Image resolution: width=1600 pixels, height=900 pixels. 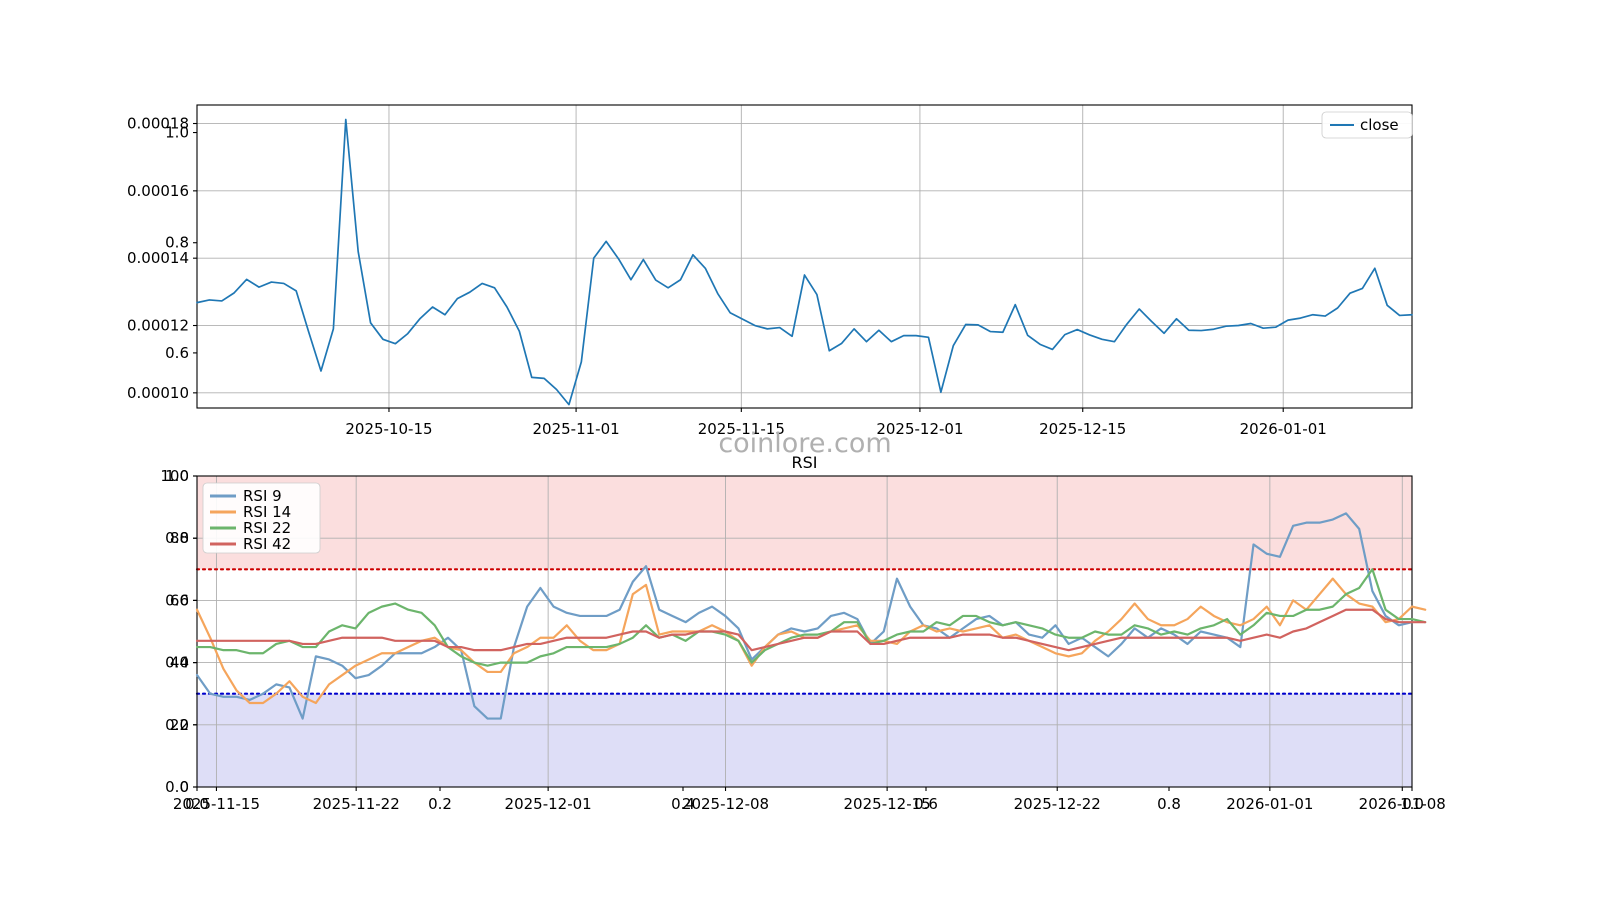 What do you see at coordinates (177, 243) in the screenshot?
I see `price-ytick-label-secondary: 0.8` at bounding box center [177, 243].